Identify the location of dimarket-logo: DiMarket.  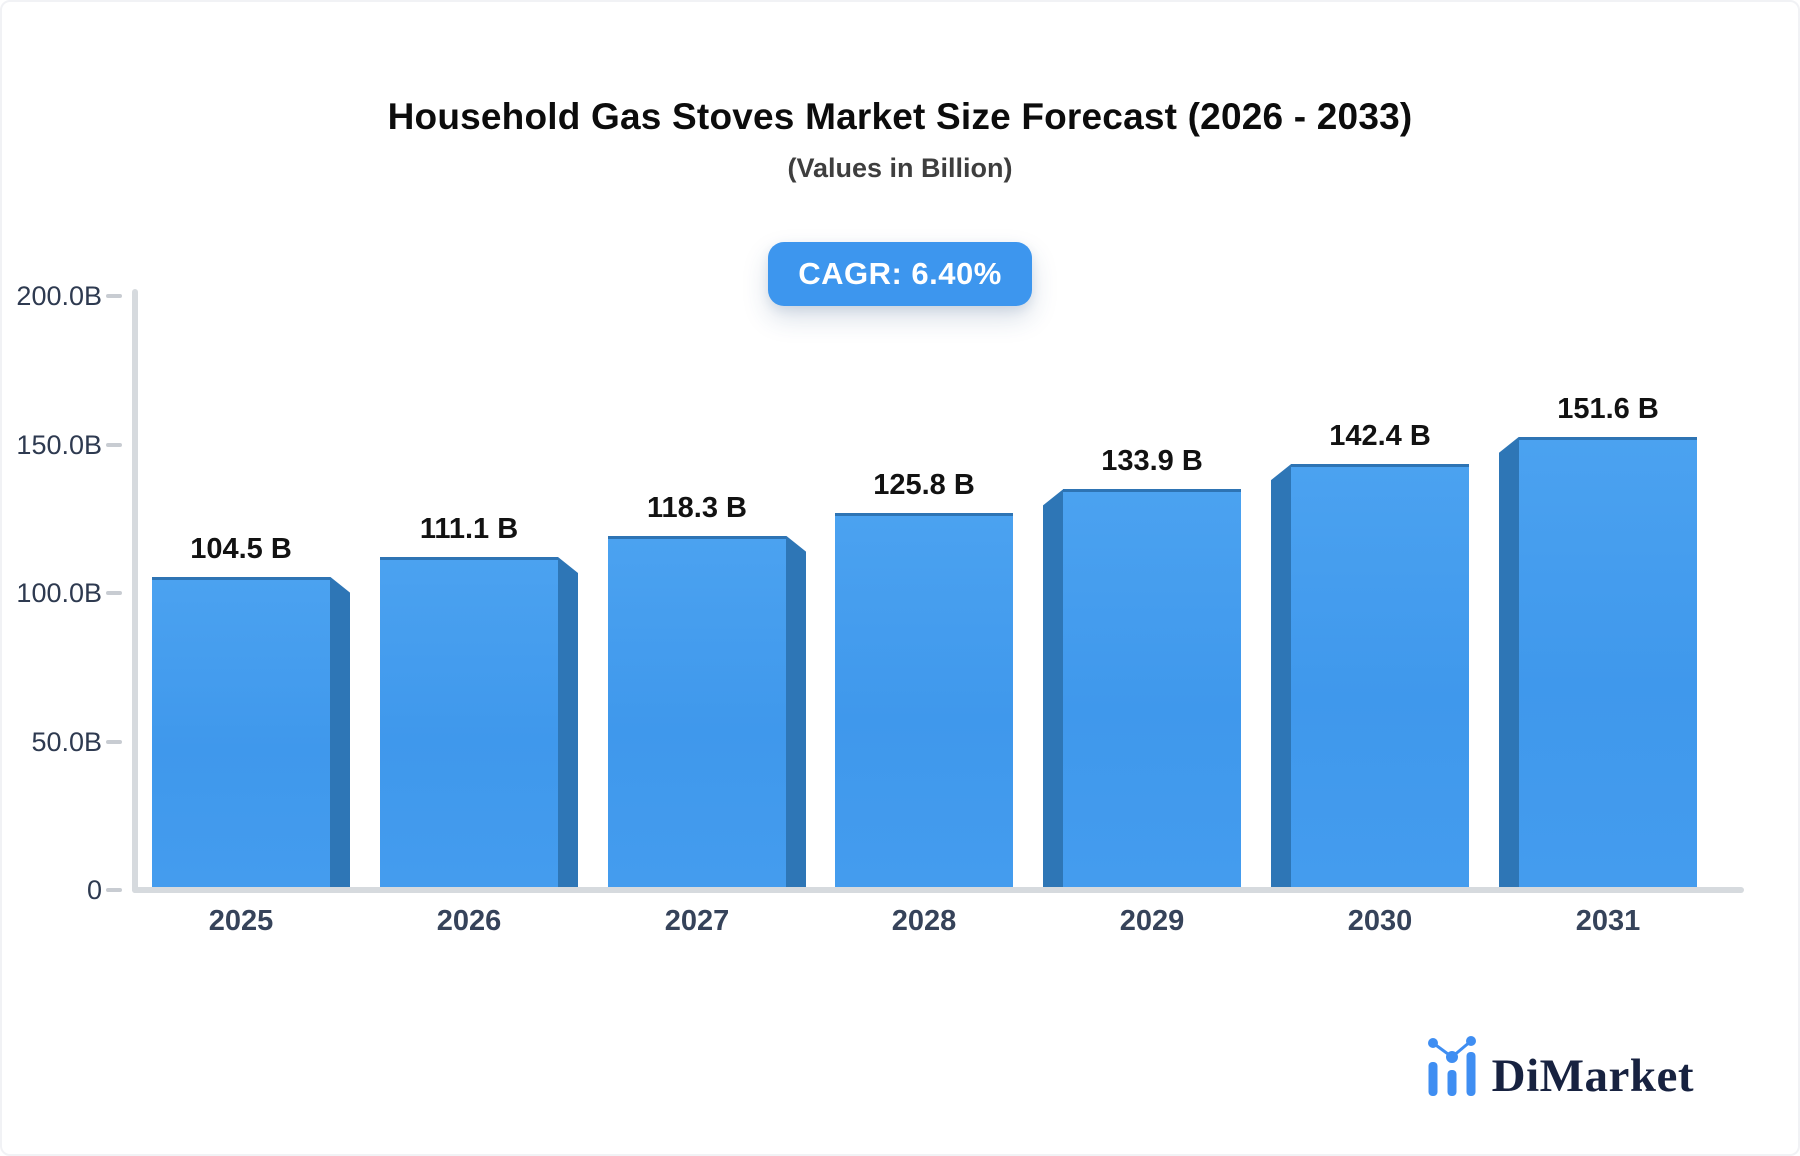
(1560, 1068).